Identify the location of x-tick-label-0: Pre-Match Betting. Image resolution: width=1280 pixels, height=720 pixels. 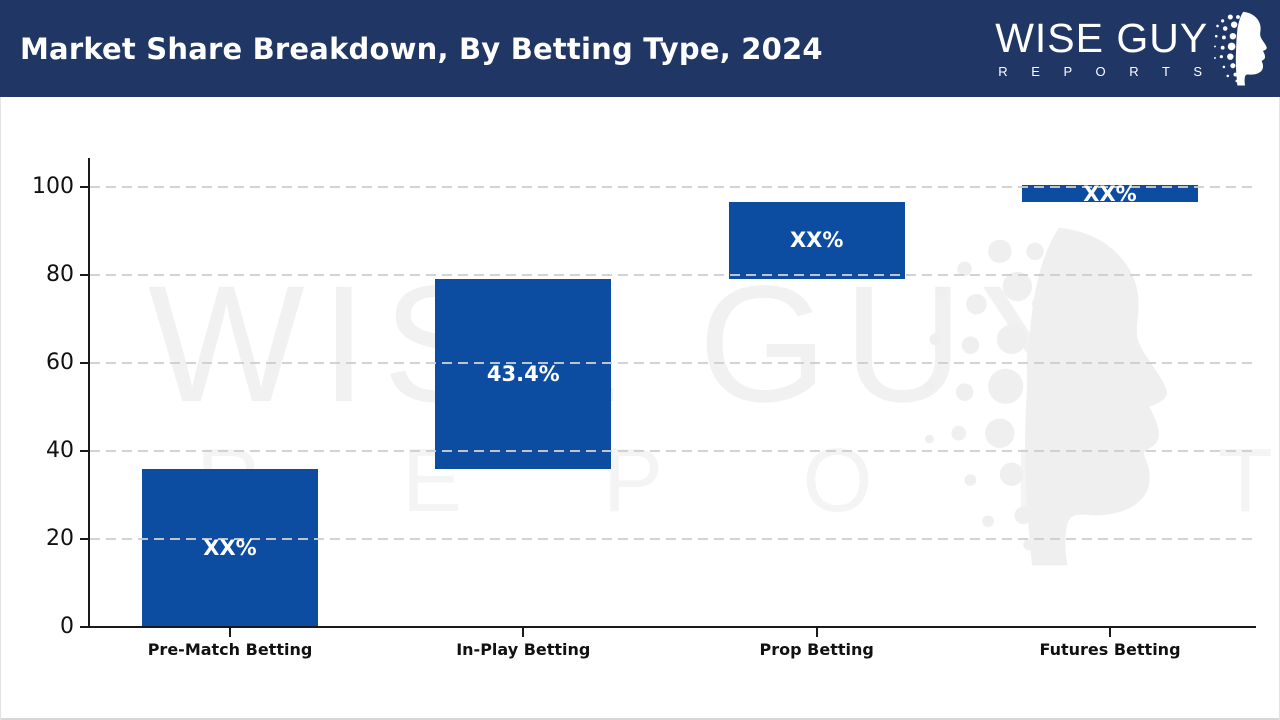
(230, 649).